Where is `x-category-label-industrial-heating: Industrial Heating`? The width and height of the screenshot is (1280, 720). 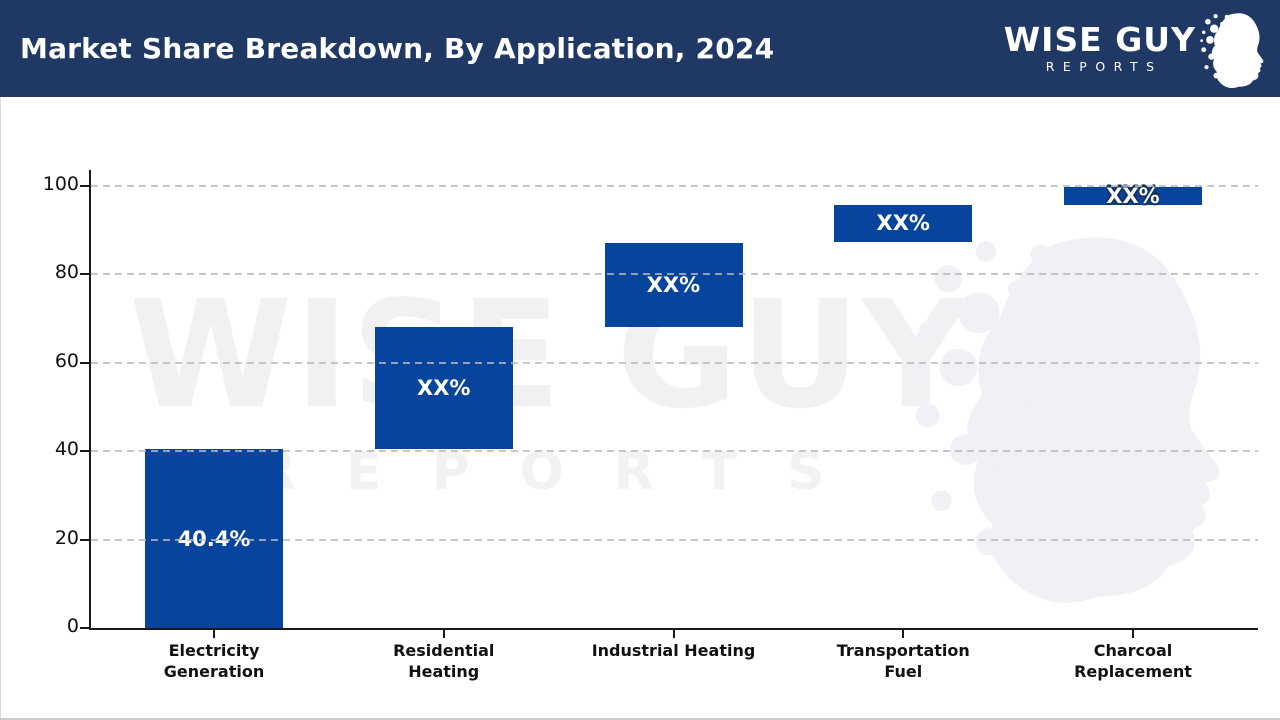
x-category-label-industrial-heating: Industrial Heating is located at coordinates (673, 650).